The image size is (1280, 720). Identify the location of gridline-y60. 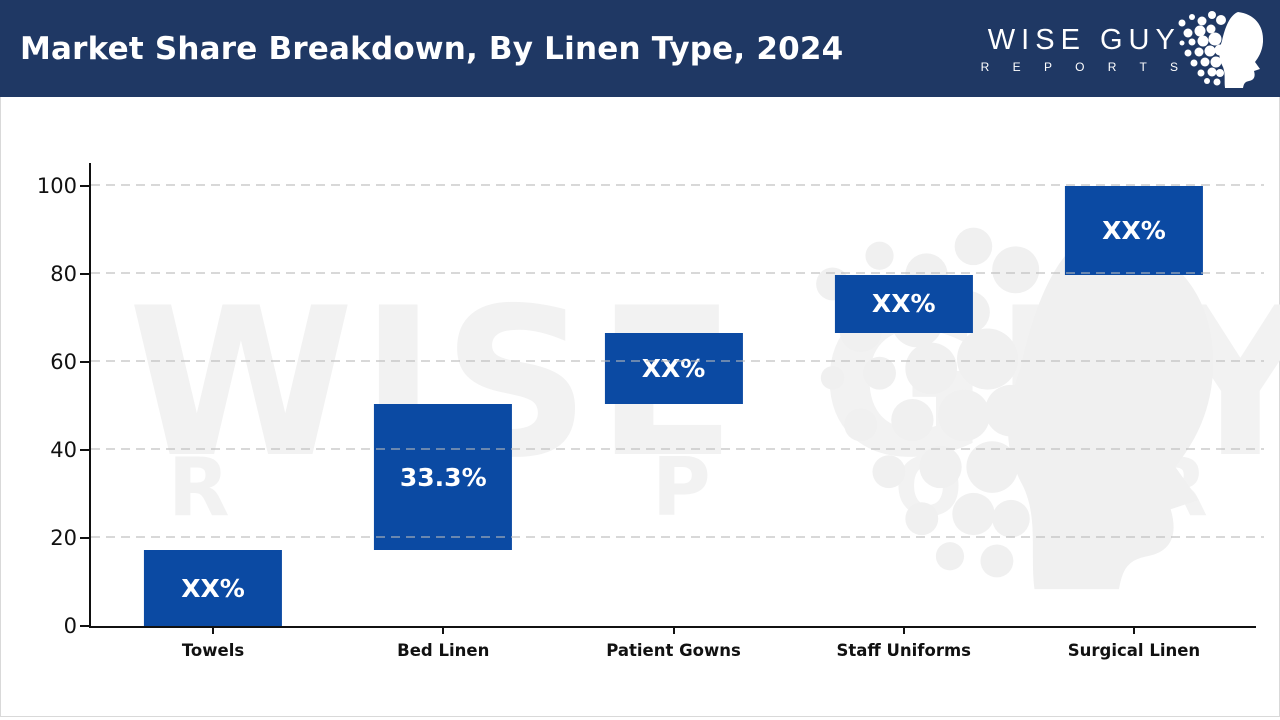
(677, 360).